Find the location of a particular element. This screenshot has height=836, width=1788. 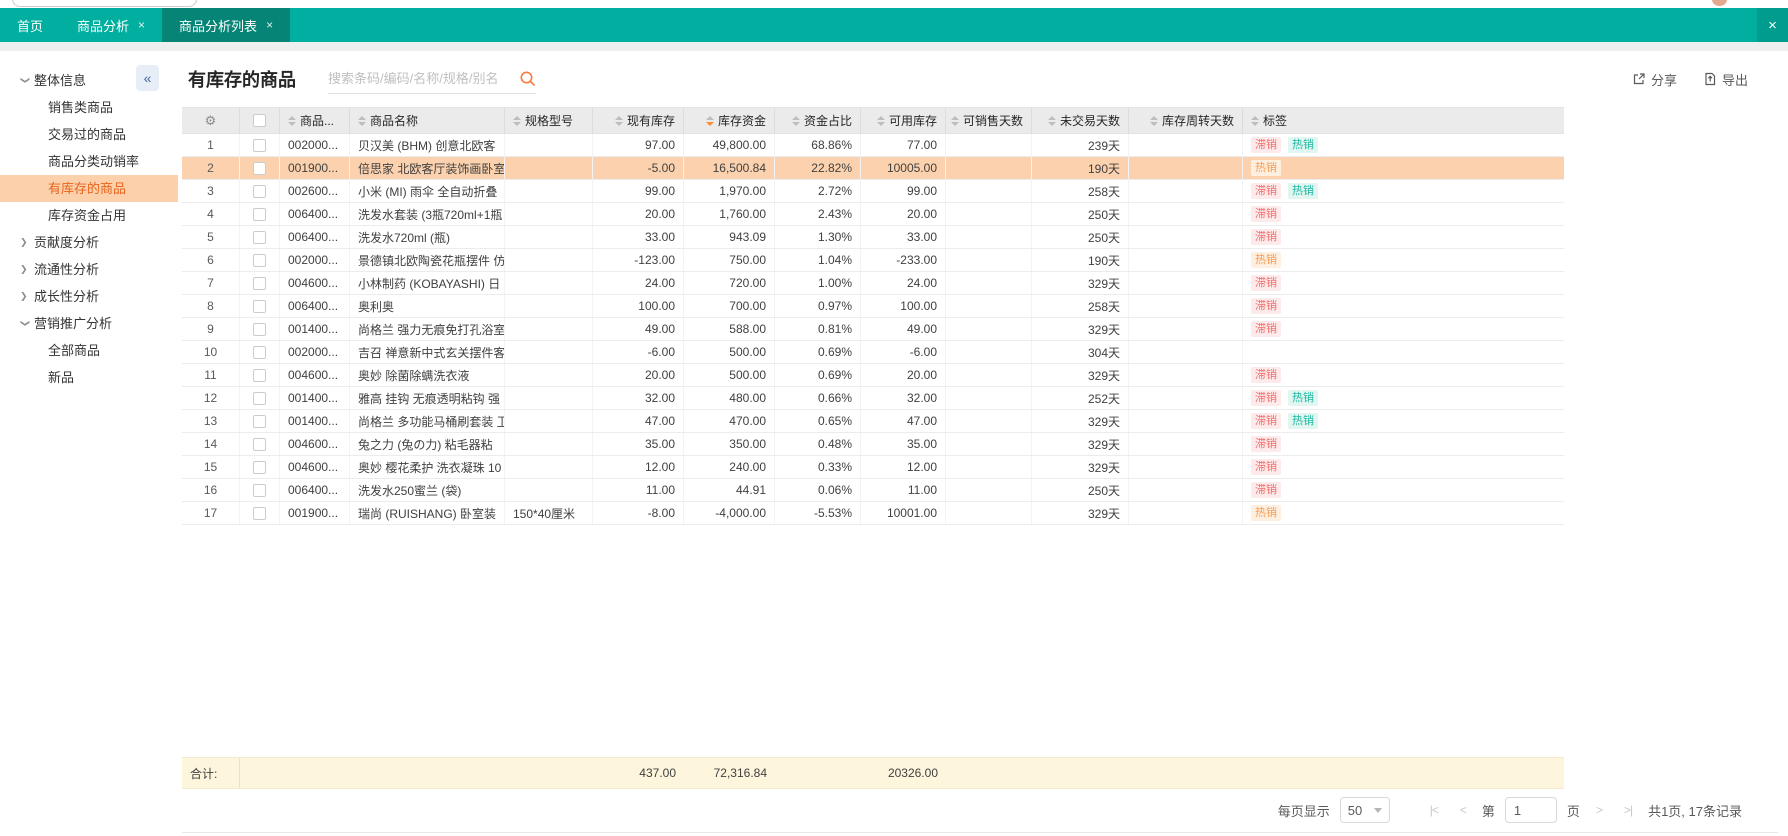

gear-icon: ⚙ is located at coordinates (210, 120).